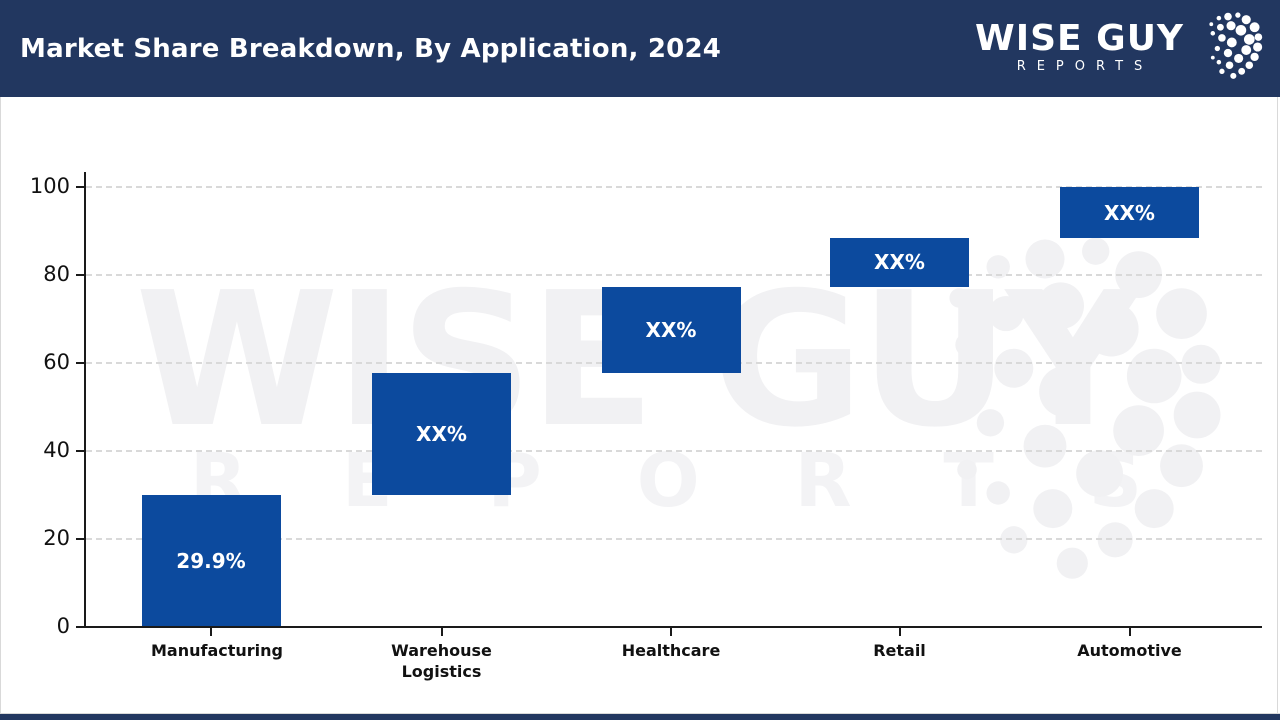 The image size is (1280, 720). What do you see at coordinates (673, 627) in the screenshot?
I see `x-axis-line` at bounding box center [673, 627].